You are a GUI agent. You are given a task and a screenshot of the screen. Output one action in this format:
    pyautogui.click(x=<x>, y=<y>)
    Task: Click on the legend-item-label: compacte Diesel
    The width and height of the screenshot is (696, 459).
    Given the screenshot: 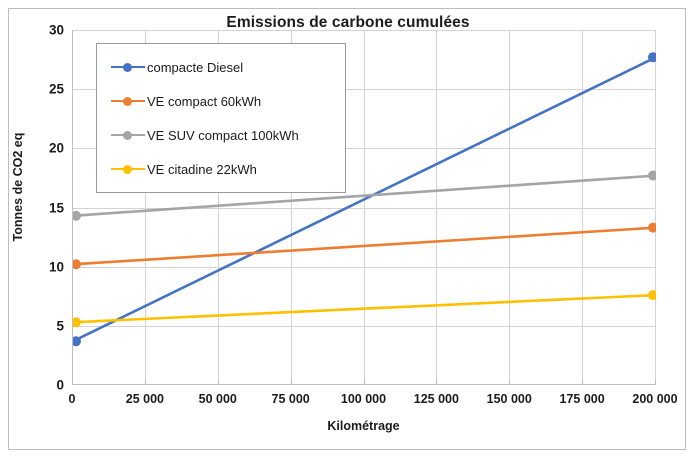 What is the action you would take?
    pyautogui.click(x=195, y=67)
    